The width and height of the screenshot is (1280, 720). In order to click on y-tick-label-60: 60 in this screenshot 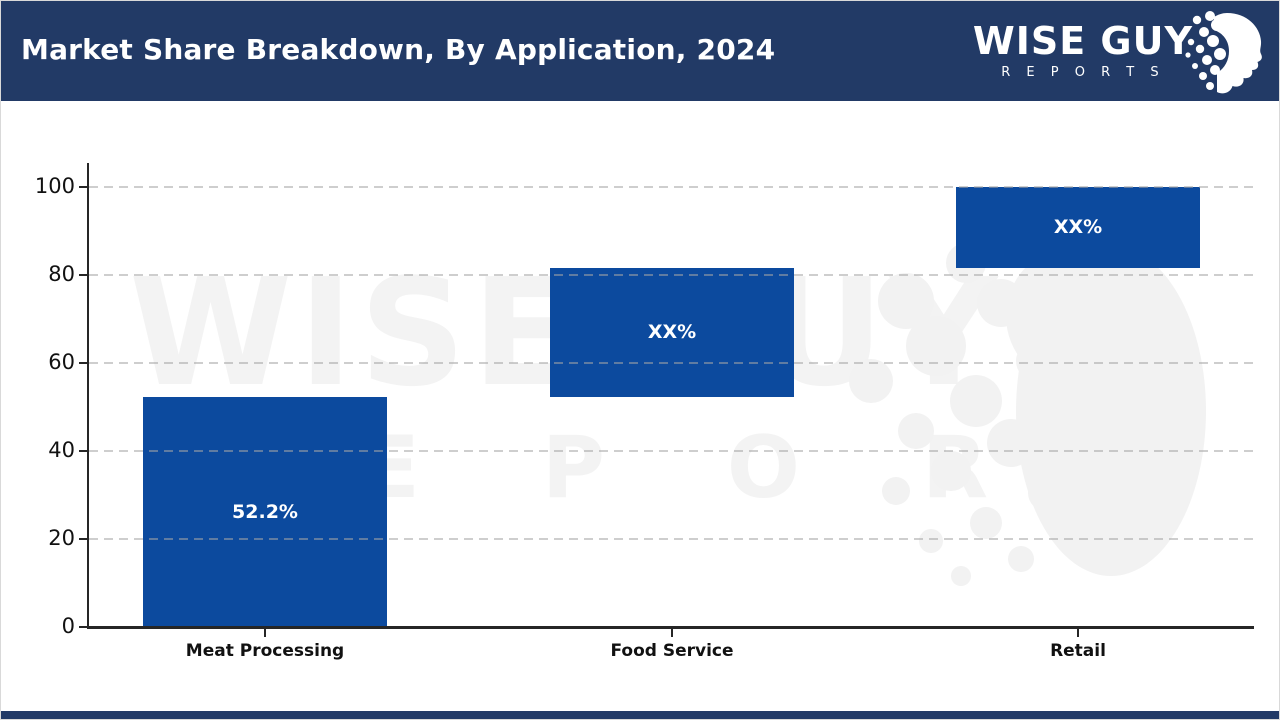, I will do `click(61, 361)`.